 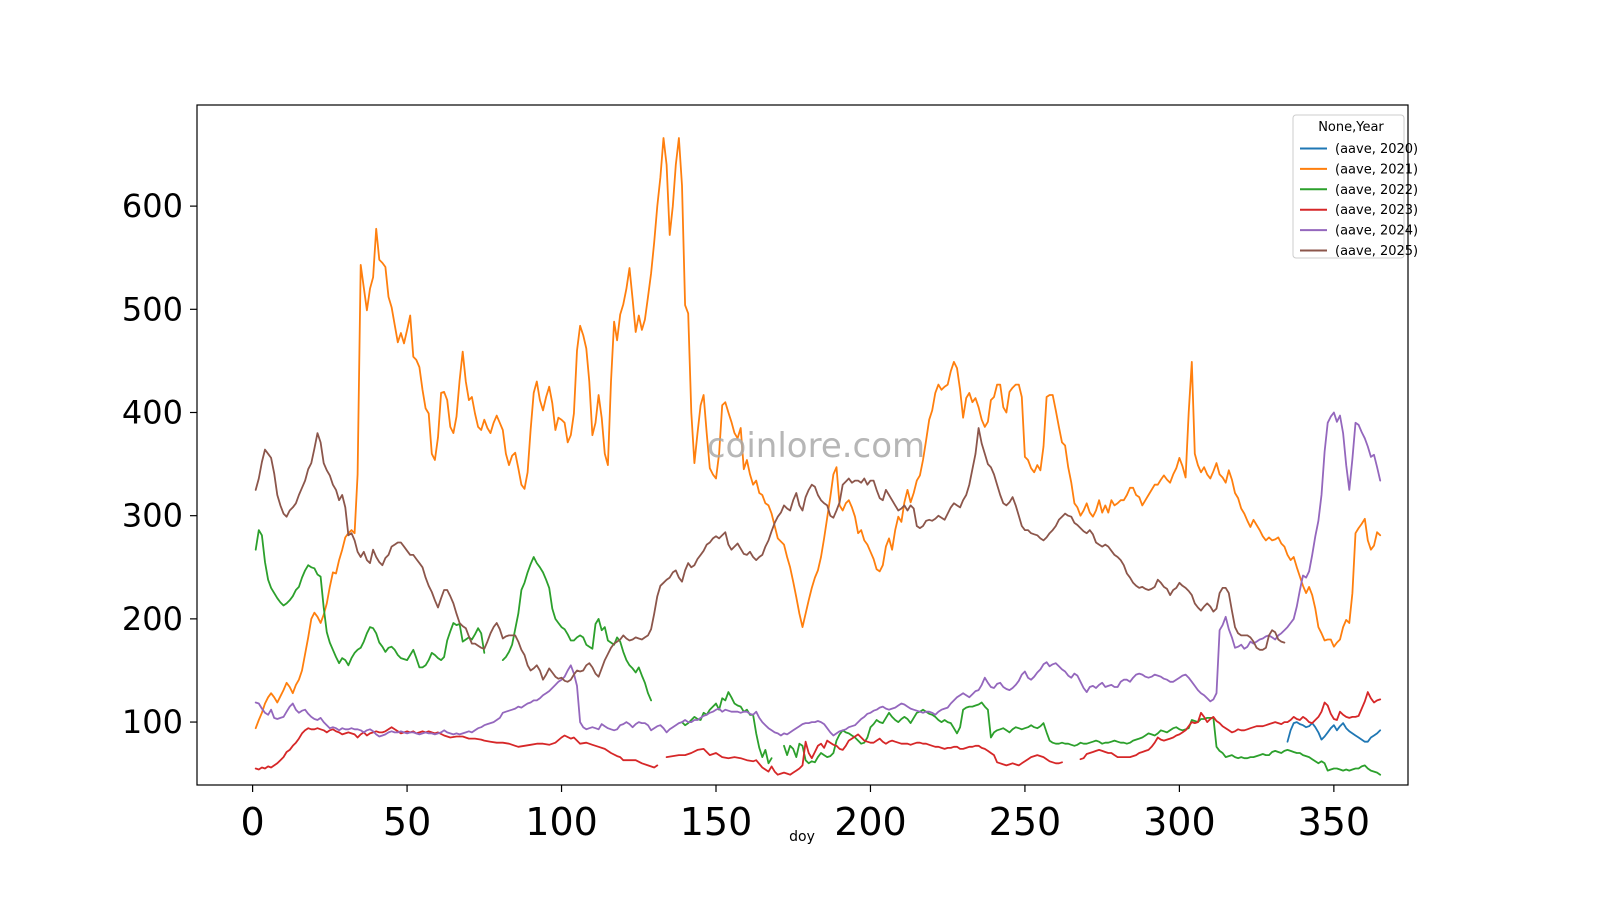 I want to click on series-line-aave-2020, so click(x=1334, y=732).